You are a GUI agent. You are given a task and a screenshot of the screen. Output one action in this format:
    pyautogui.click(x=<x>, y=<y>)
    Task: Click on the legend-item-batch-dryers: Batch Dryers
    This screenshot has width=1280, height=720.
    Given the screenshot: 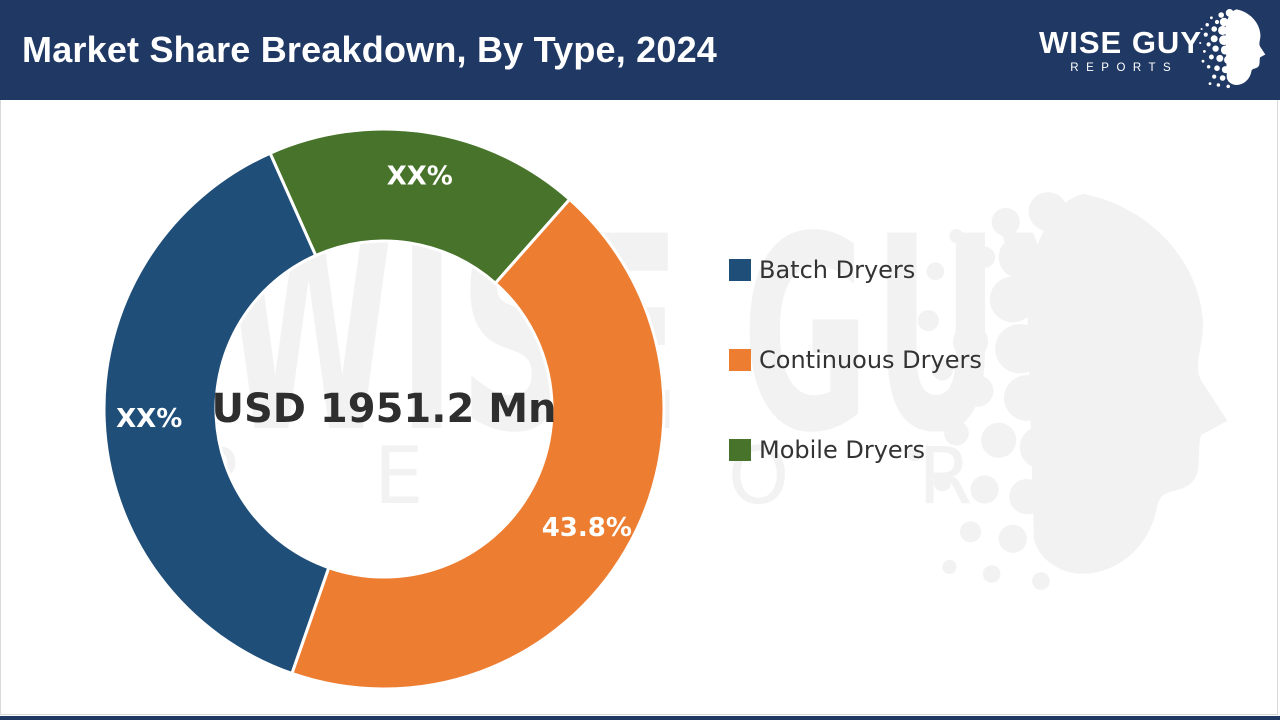 What is the action you would take?
    pyautogui.click(x=855, y=270)
    